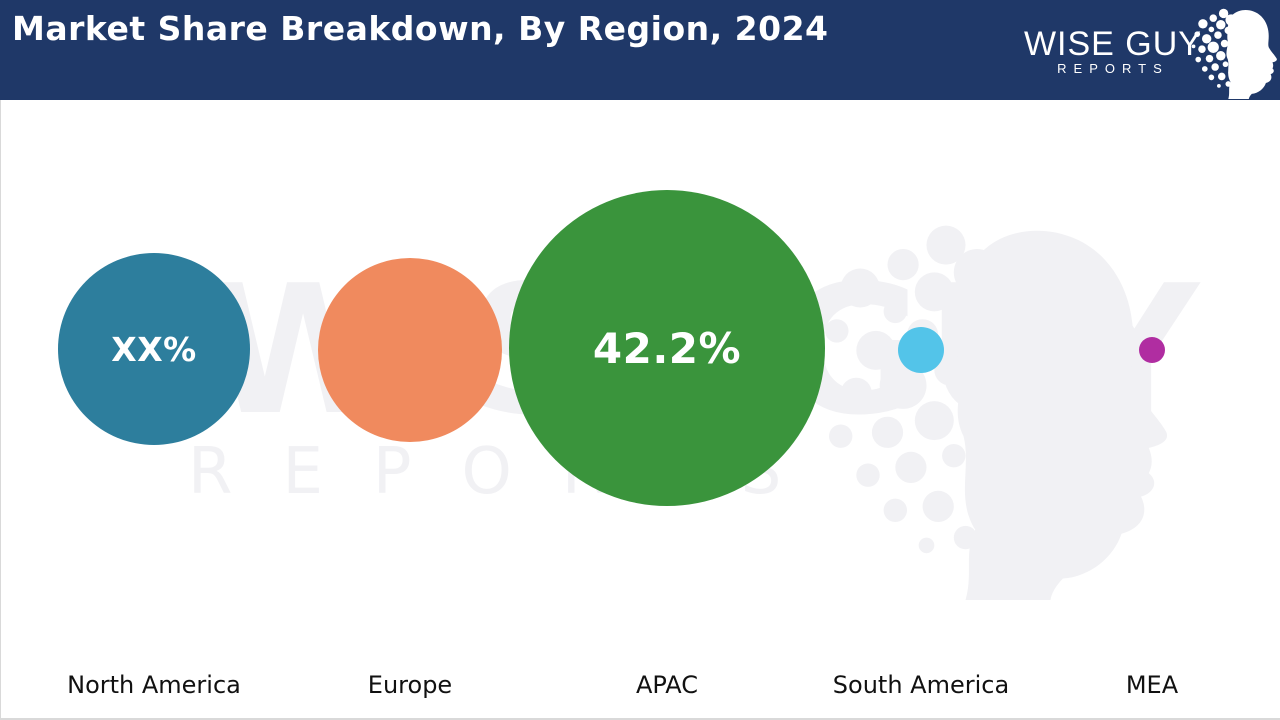 The height and width of the screenshot is (720, 1280). Describe the element at coordinates (154, 685) in the screenshot. I see `category-label-north-america: North America` at that location.